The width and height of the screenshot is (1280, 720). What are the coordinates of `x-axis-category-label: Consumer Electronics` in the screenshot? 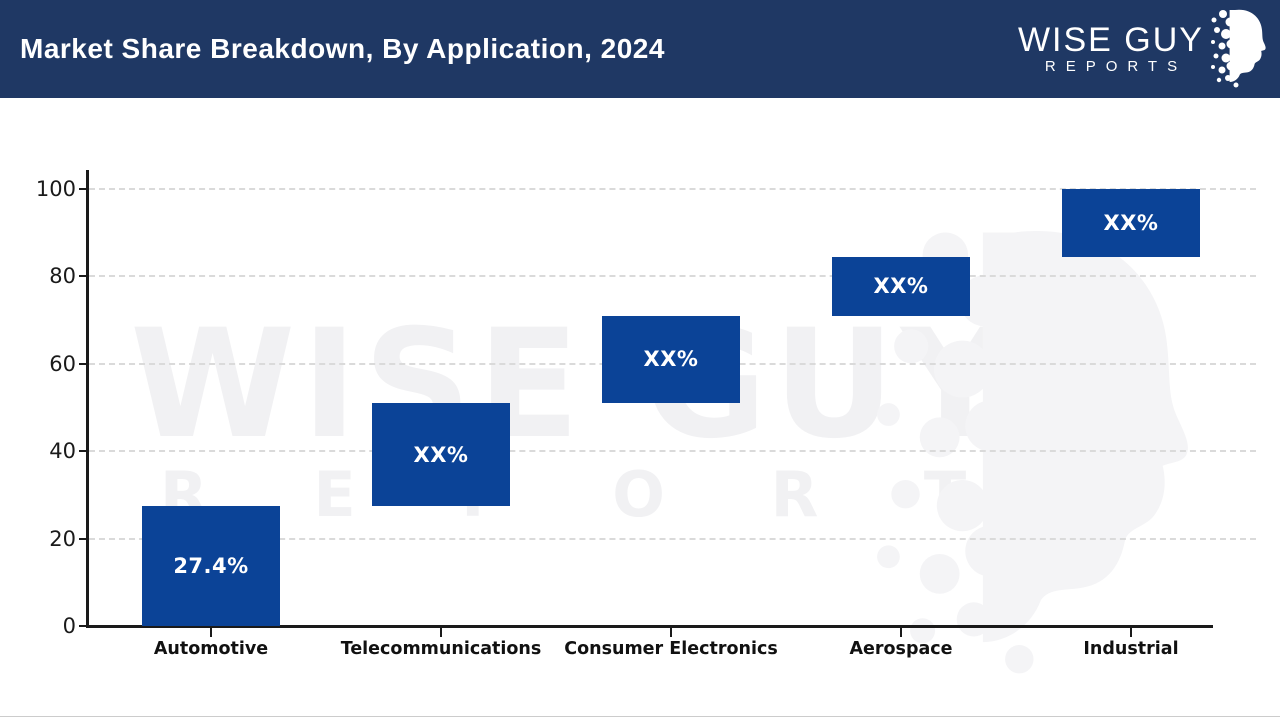 It's located at (671, 649).